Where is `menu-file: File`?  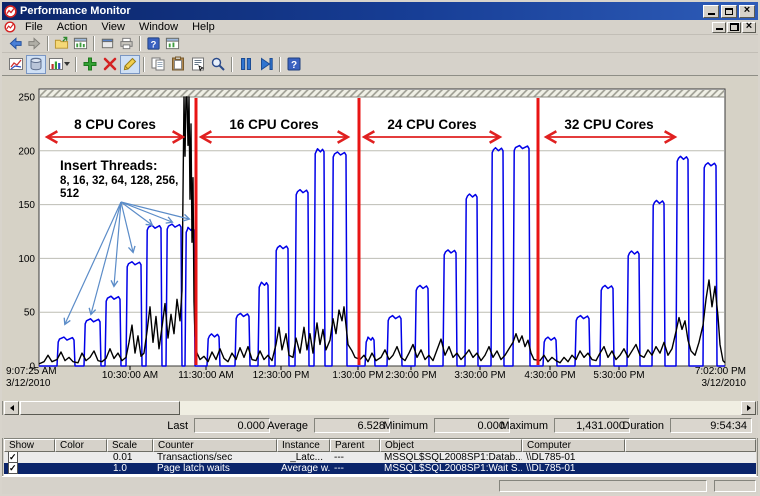
menu-file: File is located at coordinates (34, 27).